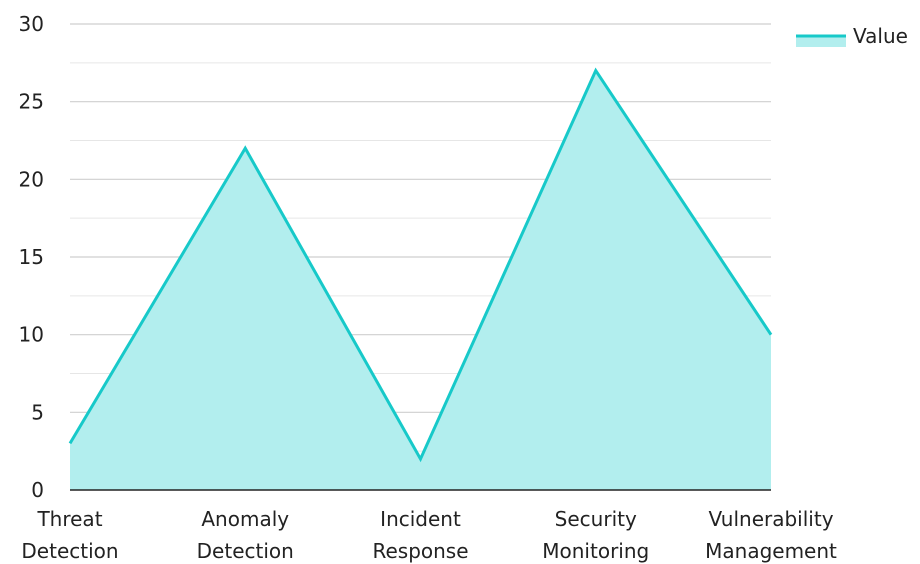  What do you see at coordinates (31, 24) in the screenshot?
I see `y-tick-label: 30` at bounding box center [31, 24].